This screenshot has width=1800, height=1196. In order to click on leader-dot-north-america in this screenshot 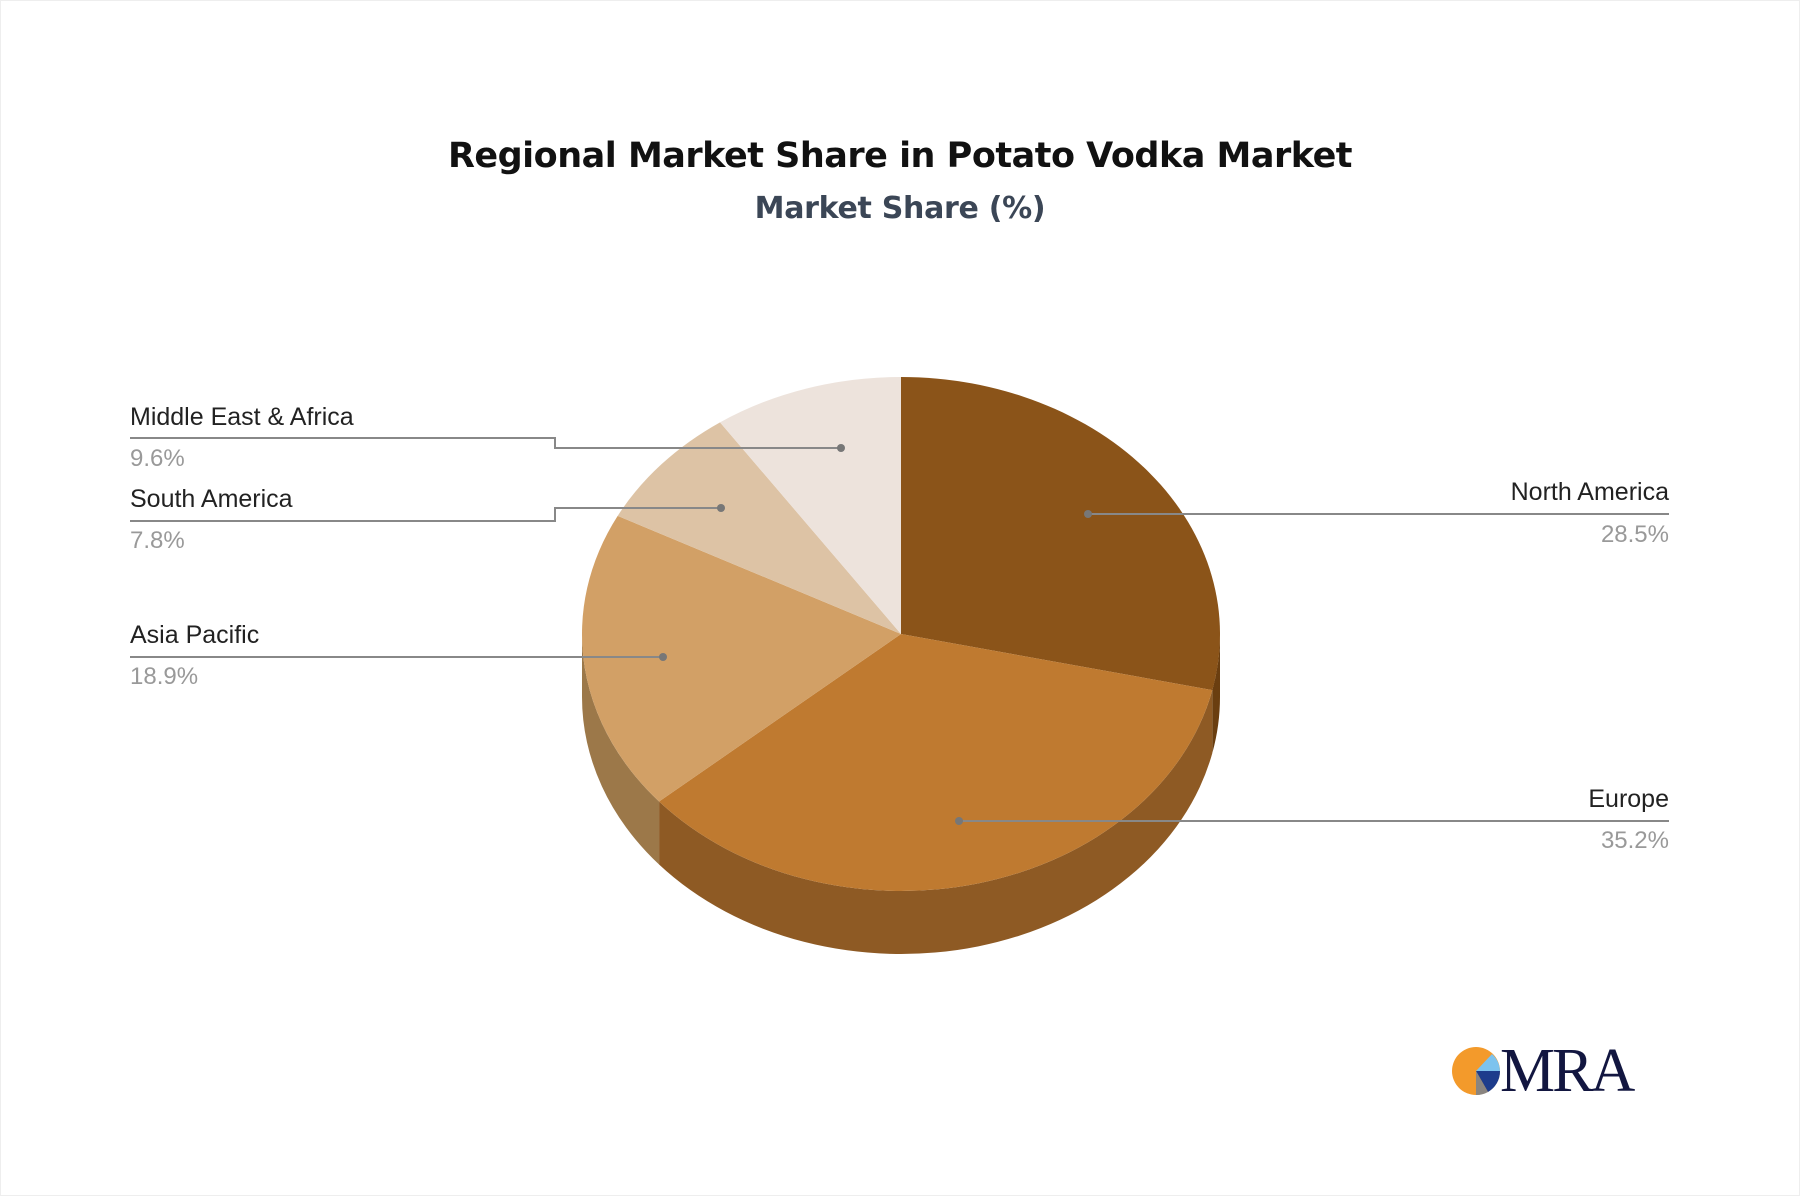, I will do `click(1088, 514)`.